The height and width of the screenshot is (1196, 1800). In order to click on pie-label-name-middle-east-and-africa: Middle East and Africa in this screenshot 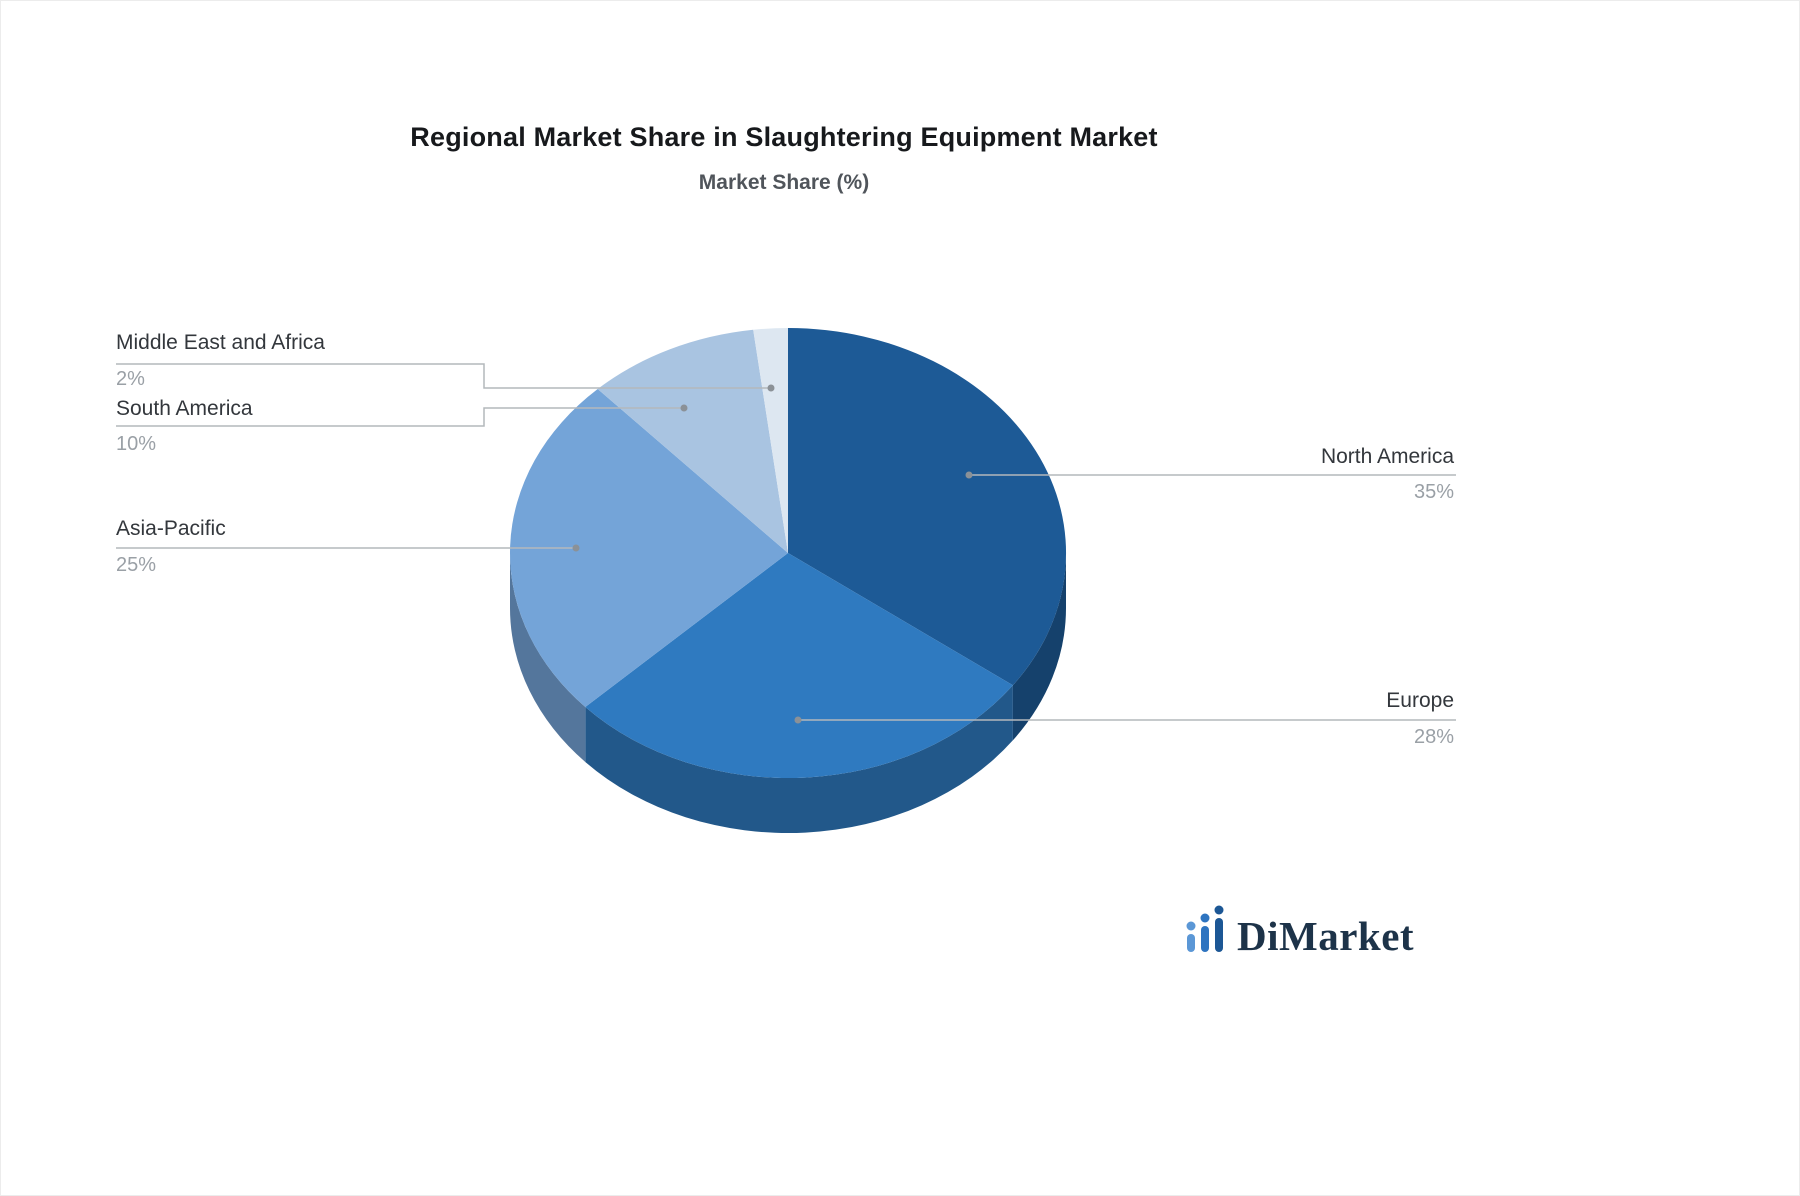, I will do `click(220, 342)`.